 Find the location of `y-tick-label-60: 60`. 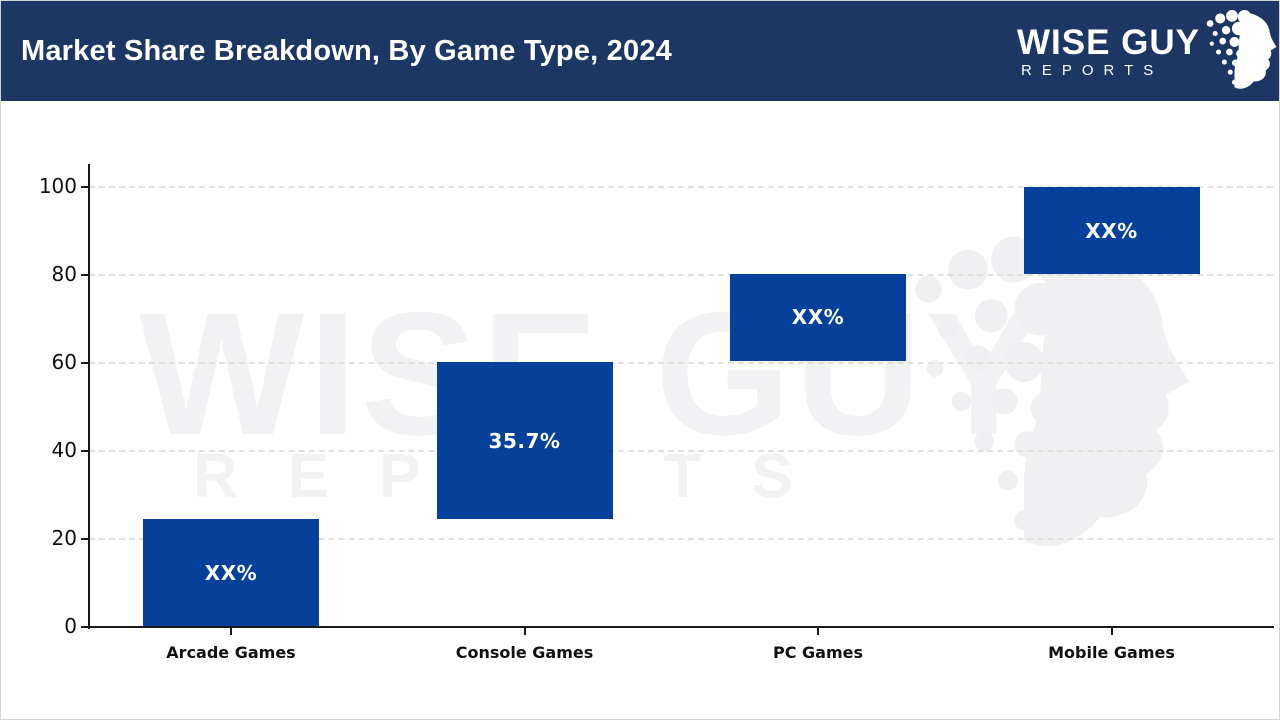

y-tick-label-60: 60 is located at coordinates (64, 362).